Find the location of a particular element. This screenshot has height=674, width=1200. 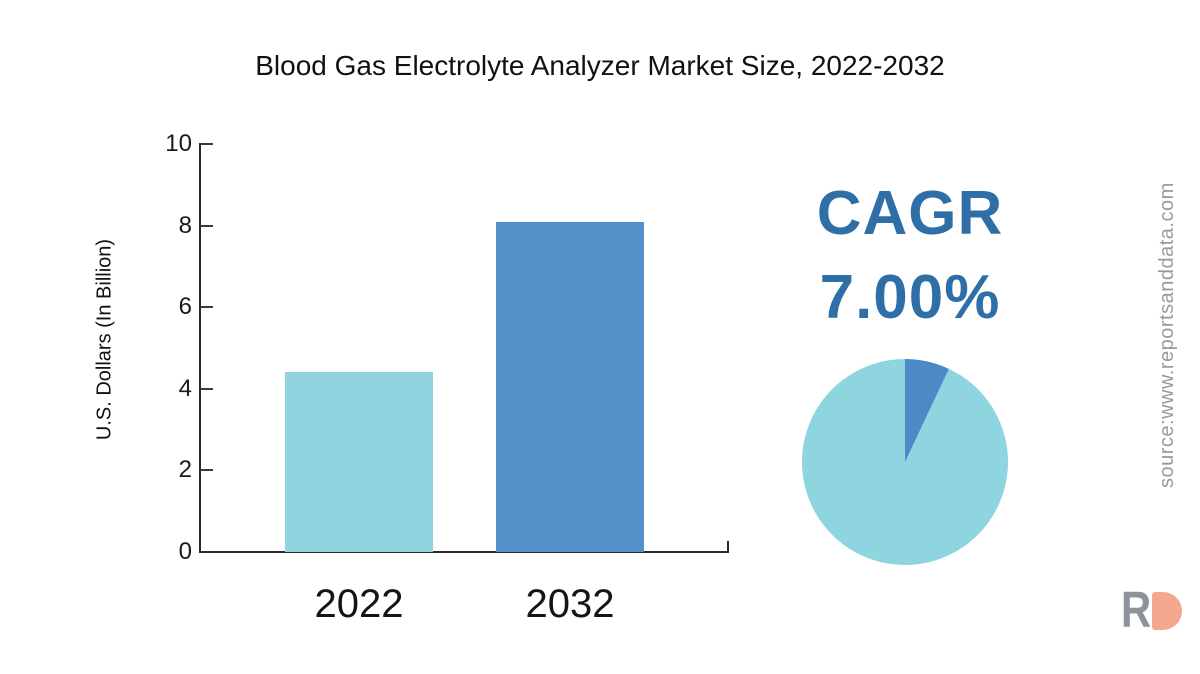

x-category-label-2032: 2032 is located at coordinates (570, 604).